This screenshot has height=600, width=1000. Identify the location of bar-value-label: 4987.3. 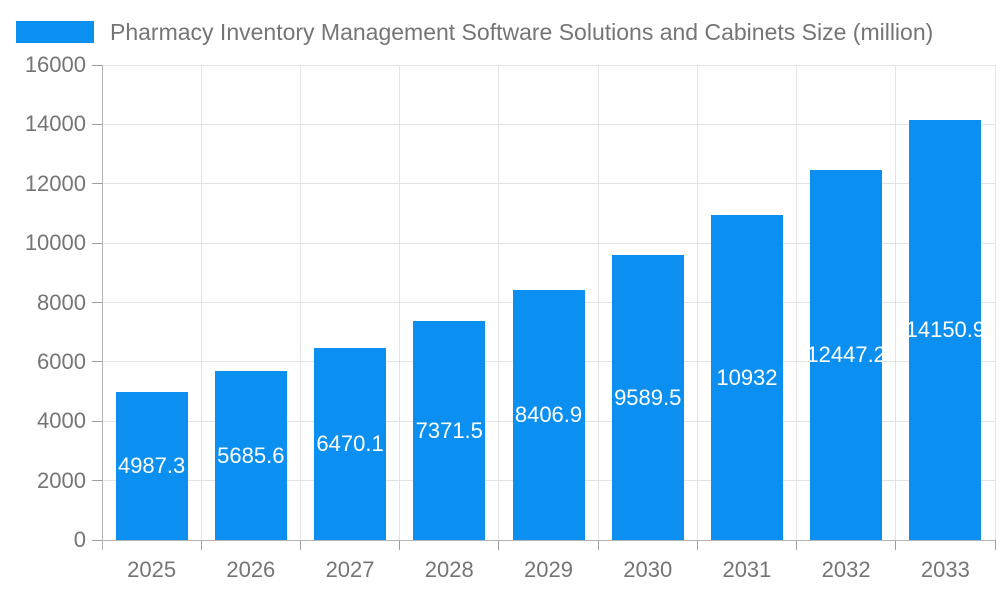
(151, 465).